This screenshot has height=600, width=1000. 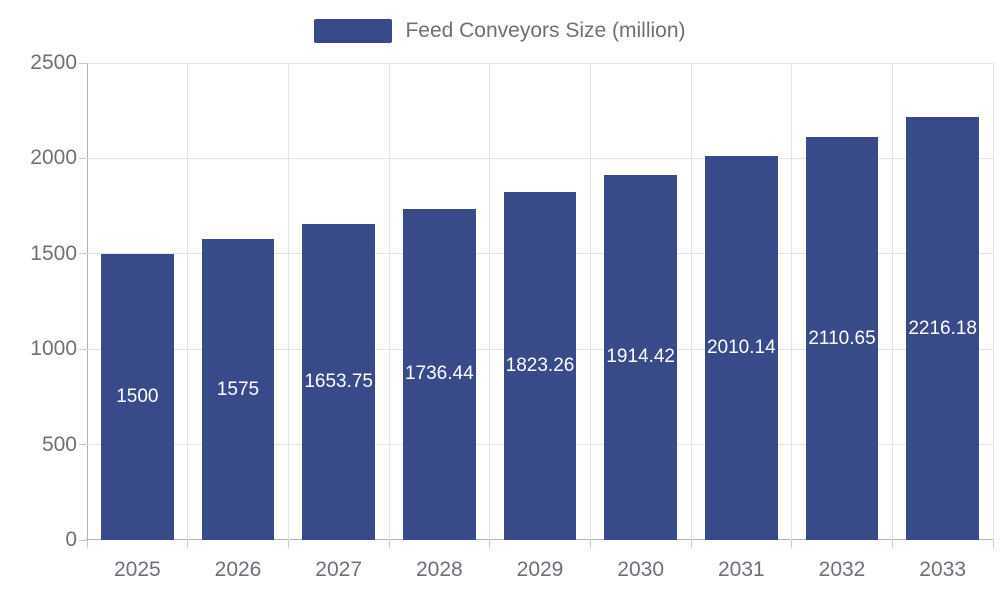 I want to click on x-axis-label: 2027, so click(x=339, y=569).